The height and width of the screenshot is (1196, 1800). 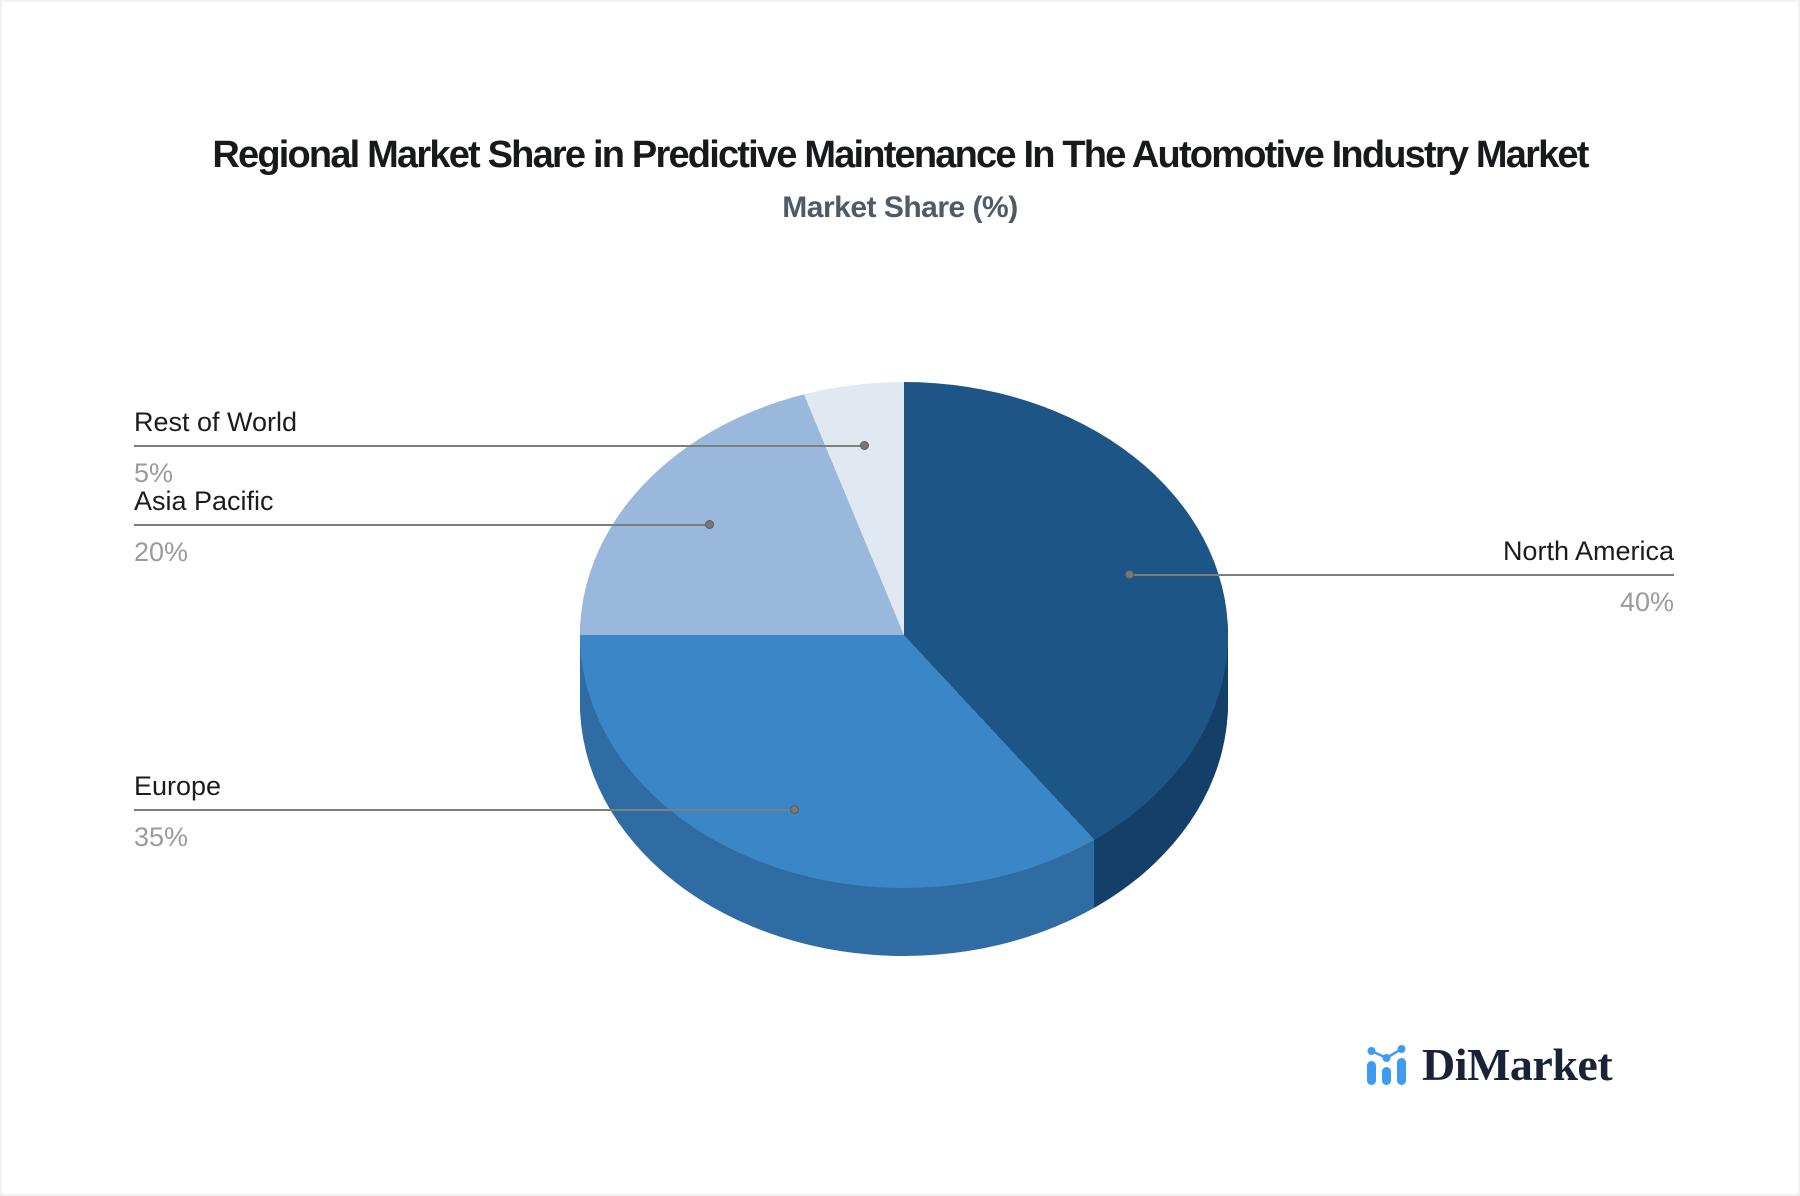 What do you see at coordinates (216, 422) in the screenshot?
I see `slice-label: Rest of World` at bounding box center [216, 422].